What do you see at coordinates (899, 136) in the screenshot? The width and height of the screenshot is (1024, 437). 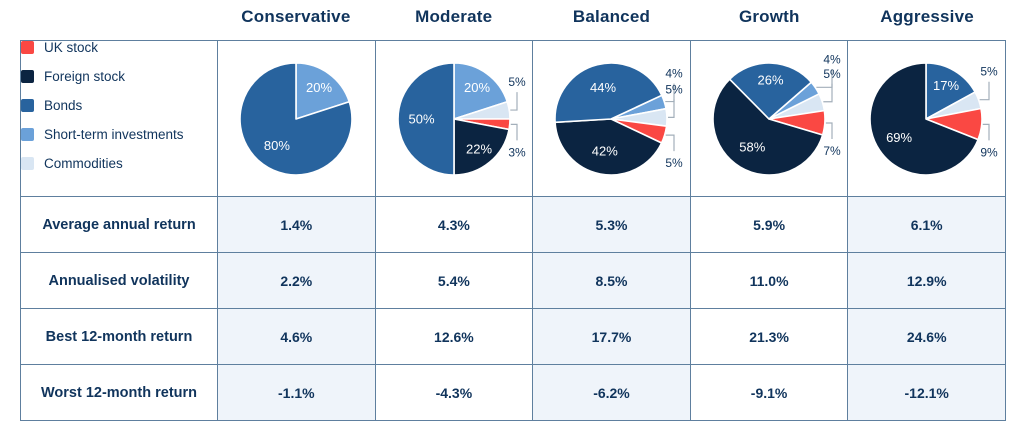 I see `pie-label-foreign-stock: 69%` at bounding box center [899, 136].